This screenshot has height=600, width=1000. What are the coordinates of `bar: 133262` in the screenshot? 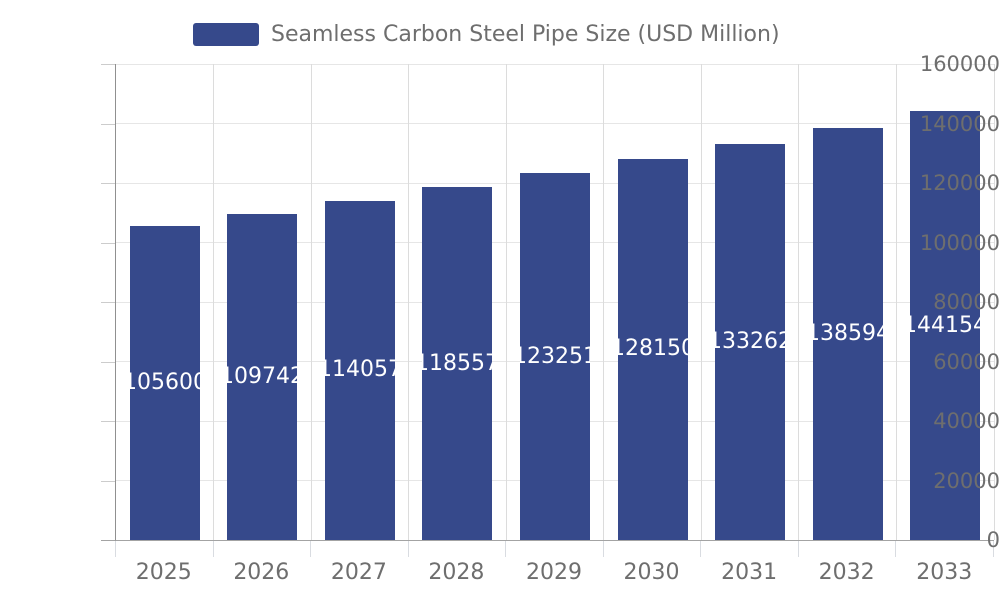 It's located at (750, 341).